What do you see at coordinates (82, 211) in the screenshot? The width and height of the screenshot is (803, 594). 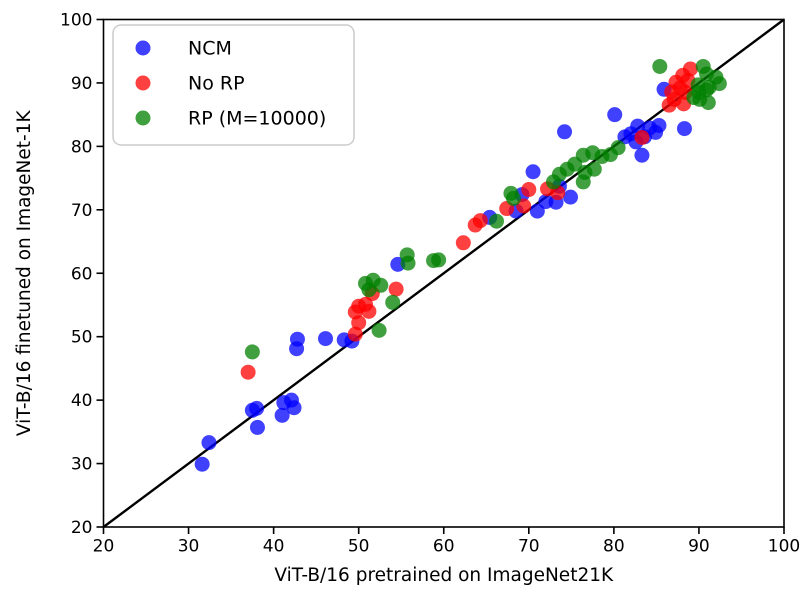 I see `y-tick-label: 70` at bounding box center [82, 211].